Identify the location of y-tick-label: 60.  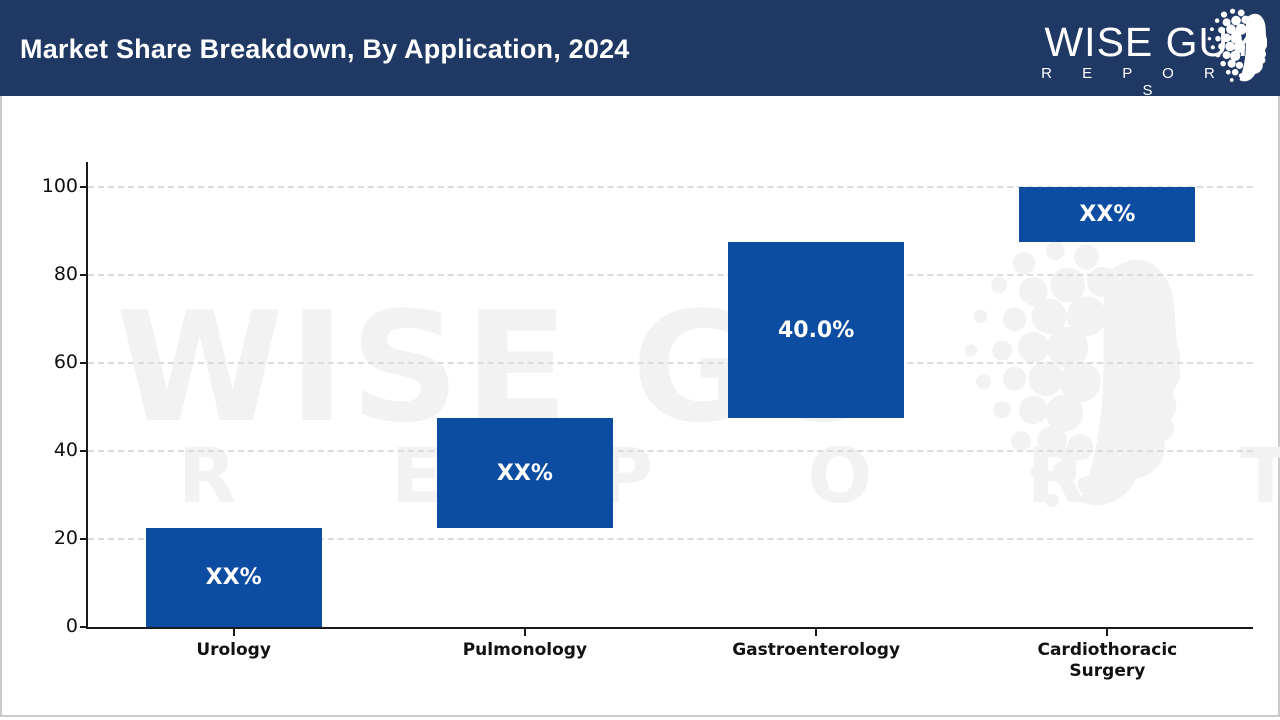
(65, 362).